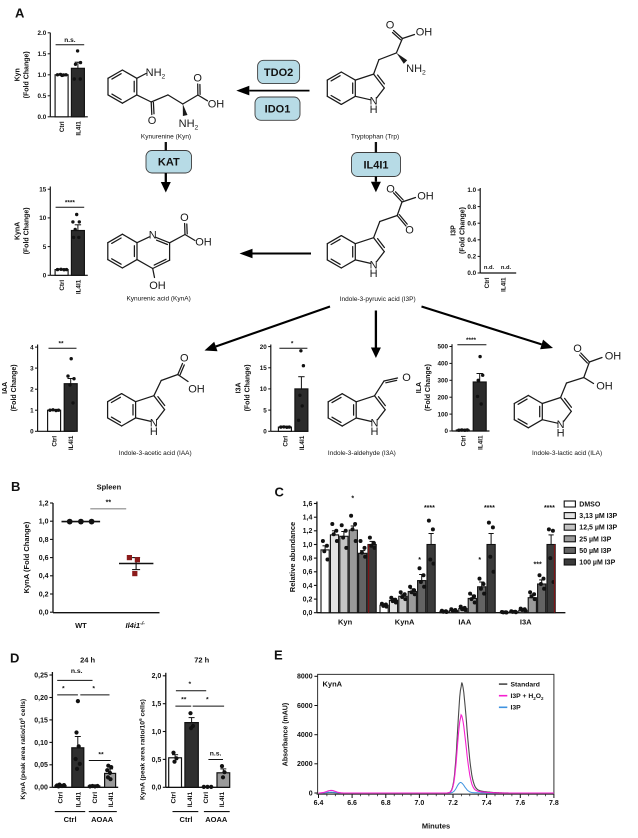 The height and width of the screenshot is (838, 638). Describe the element at coordinates (525, 685) in the screenshot. I see `svg-text: Standard` at that location.